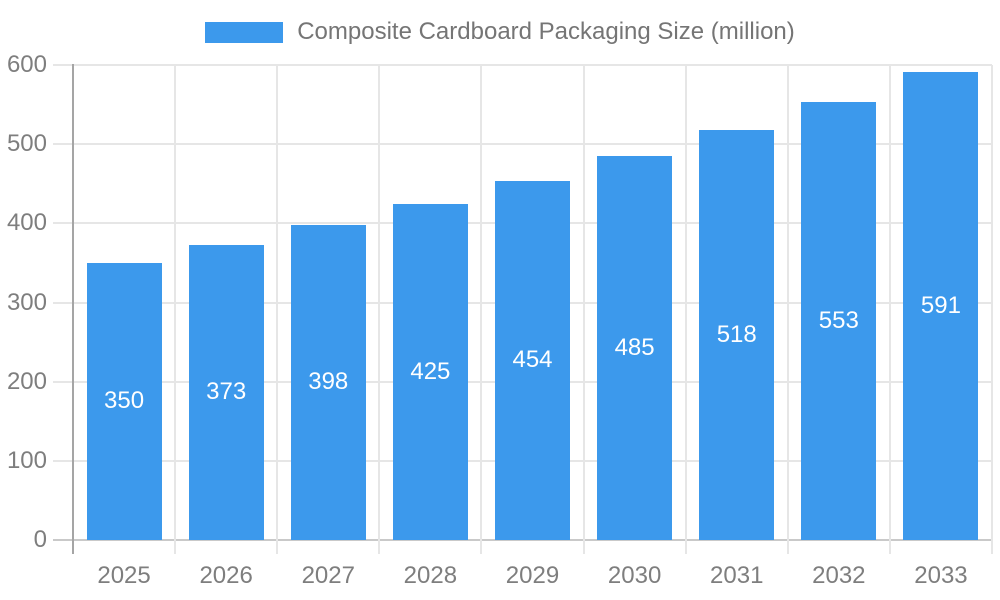 The image size is (1000, 600). I want to click on x-axis-line, so click(522, 540).